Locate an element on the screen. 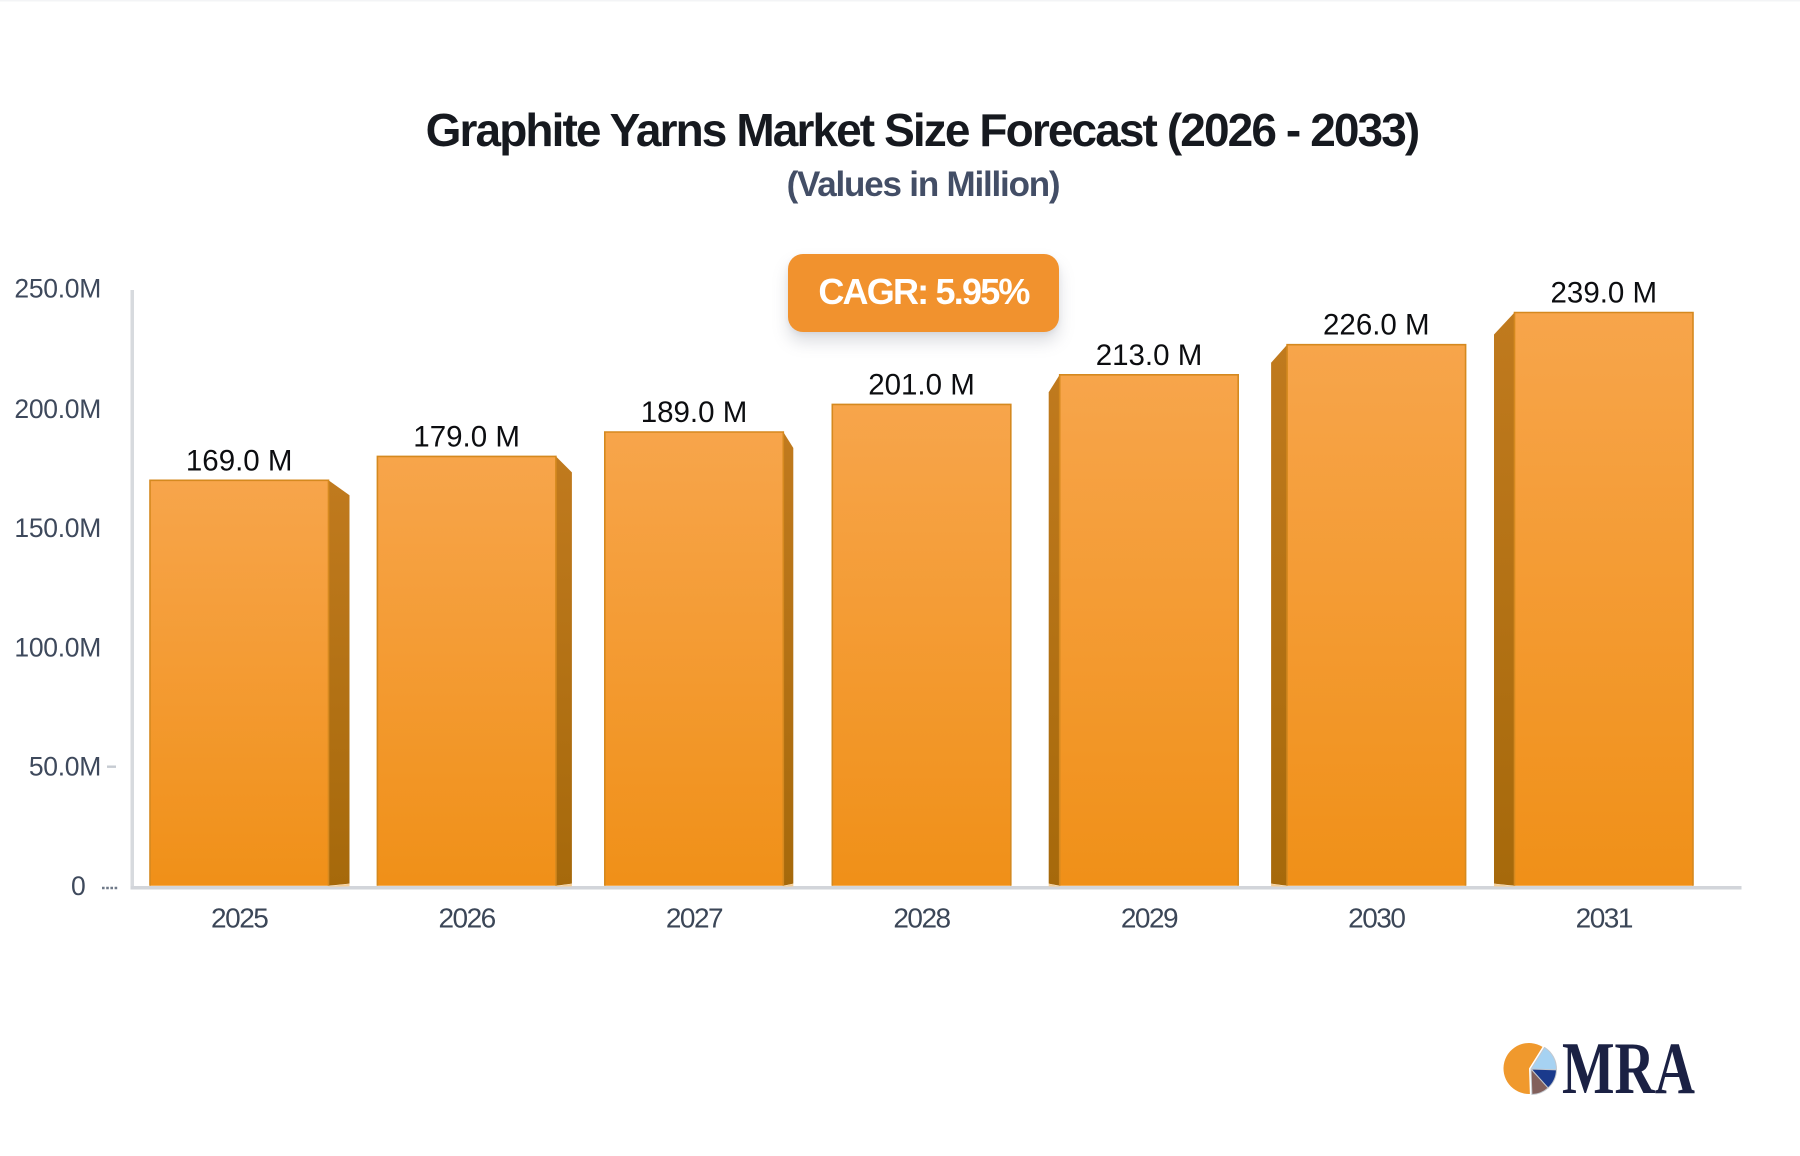 This screenshot has width=1800, height=1156. svg-text: 2028 is located at coordinates (921, 918).